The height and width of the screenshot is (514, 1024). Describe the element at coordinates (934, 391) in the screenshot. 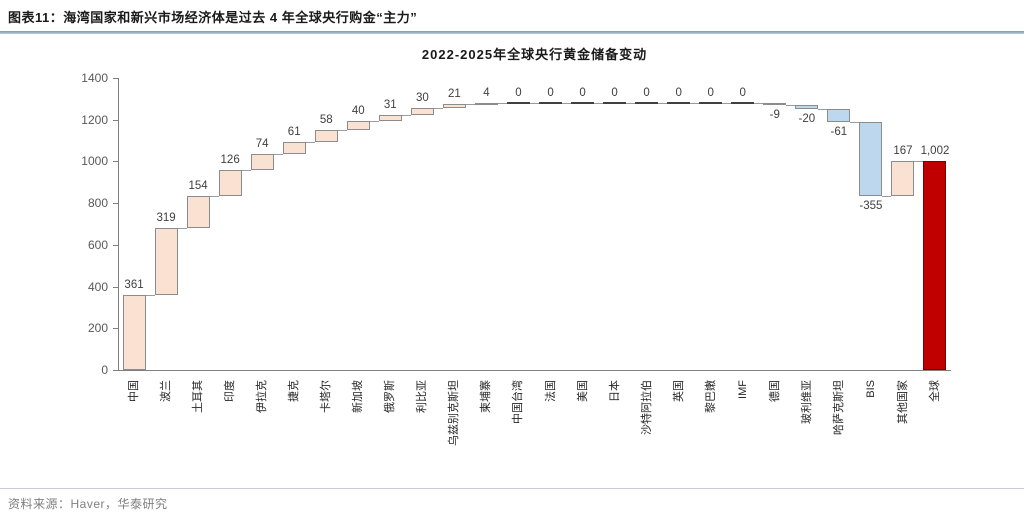

I see `x-axis-label: 全球` at that location.